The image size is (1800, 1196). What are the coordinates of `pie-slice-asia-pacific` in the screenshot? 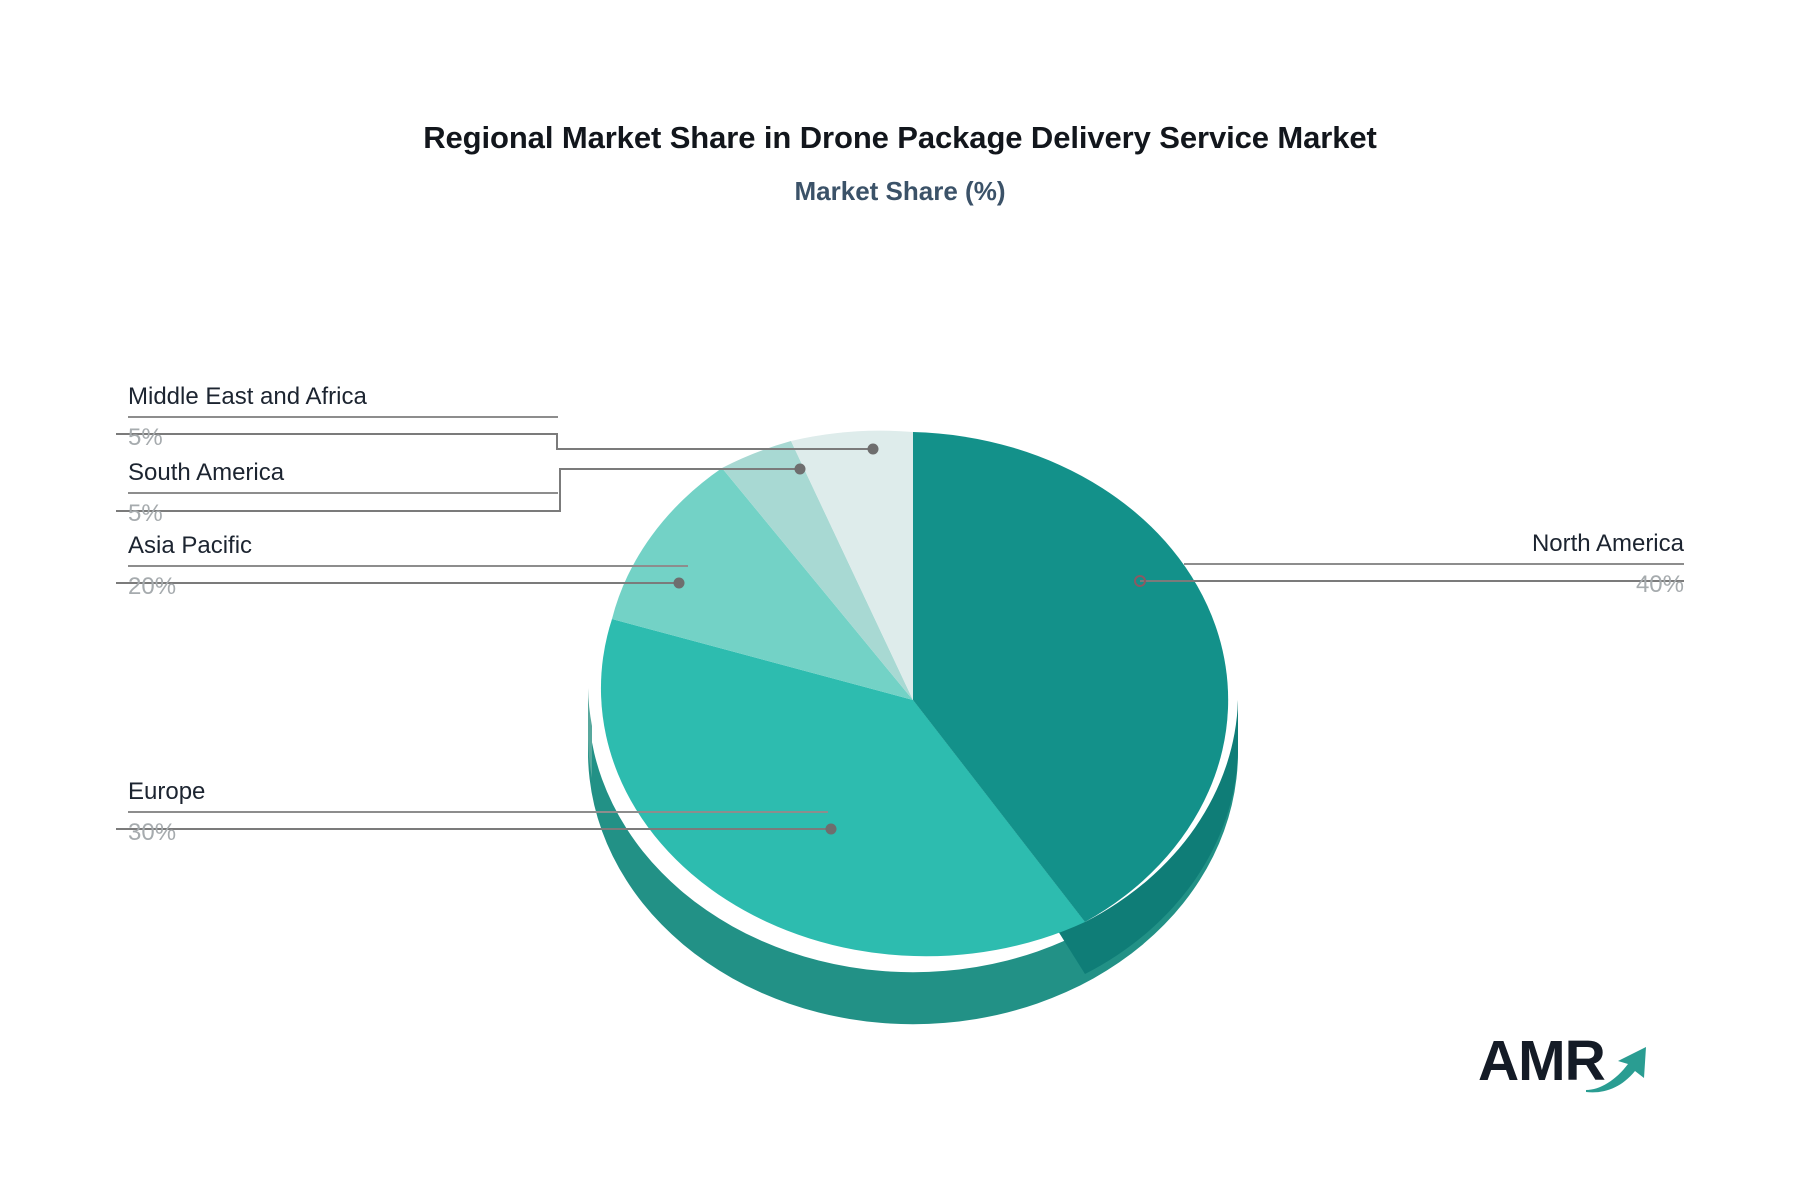 It's located at (762, 584).